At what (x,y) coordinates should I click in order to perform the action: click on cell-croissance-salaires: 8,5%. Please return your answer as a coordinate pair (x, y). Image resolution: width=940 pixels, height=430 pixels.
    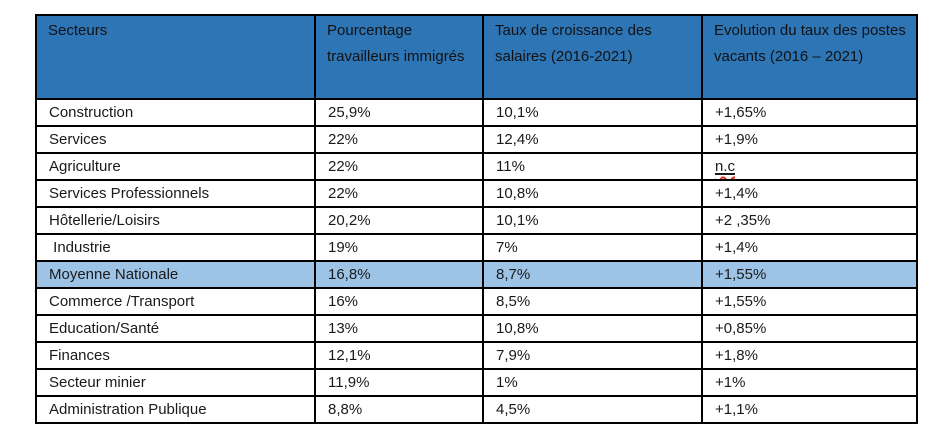
    Looking at the image, I should click on (592, 301).